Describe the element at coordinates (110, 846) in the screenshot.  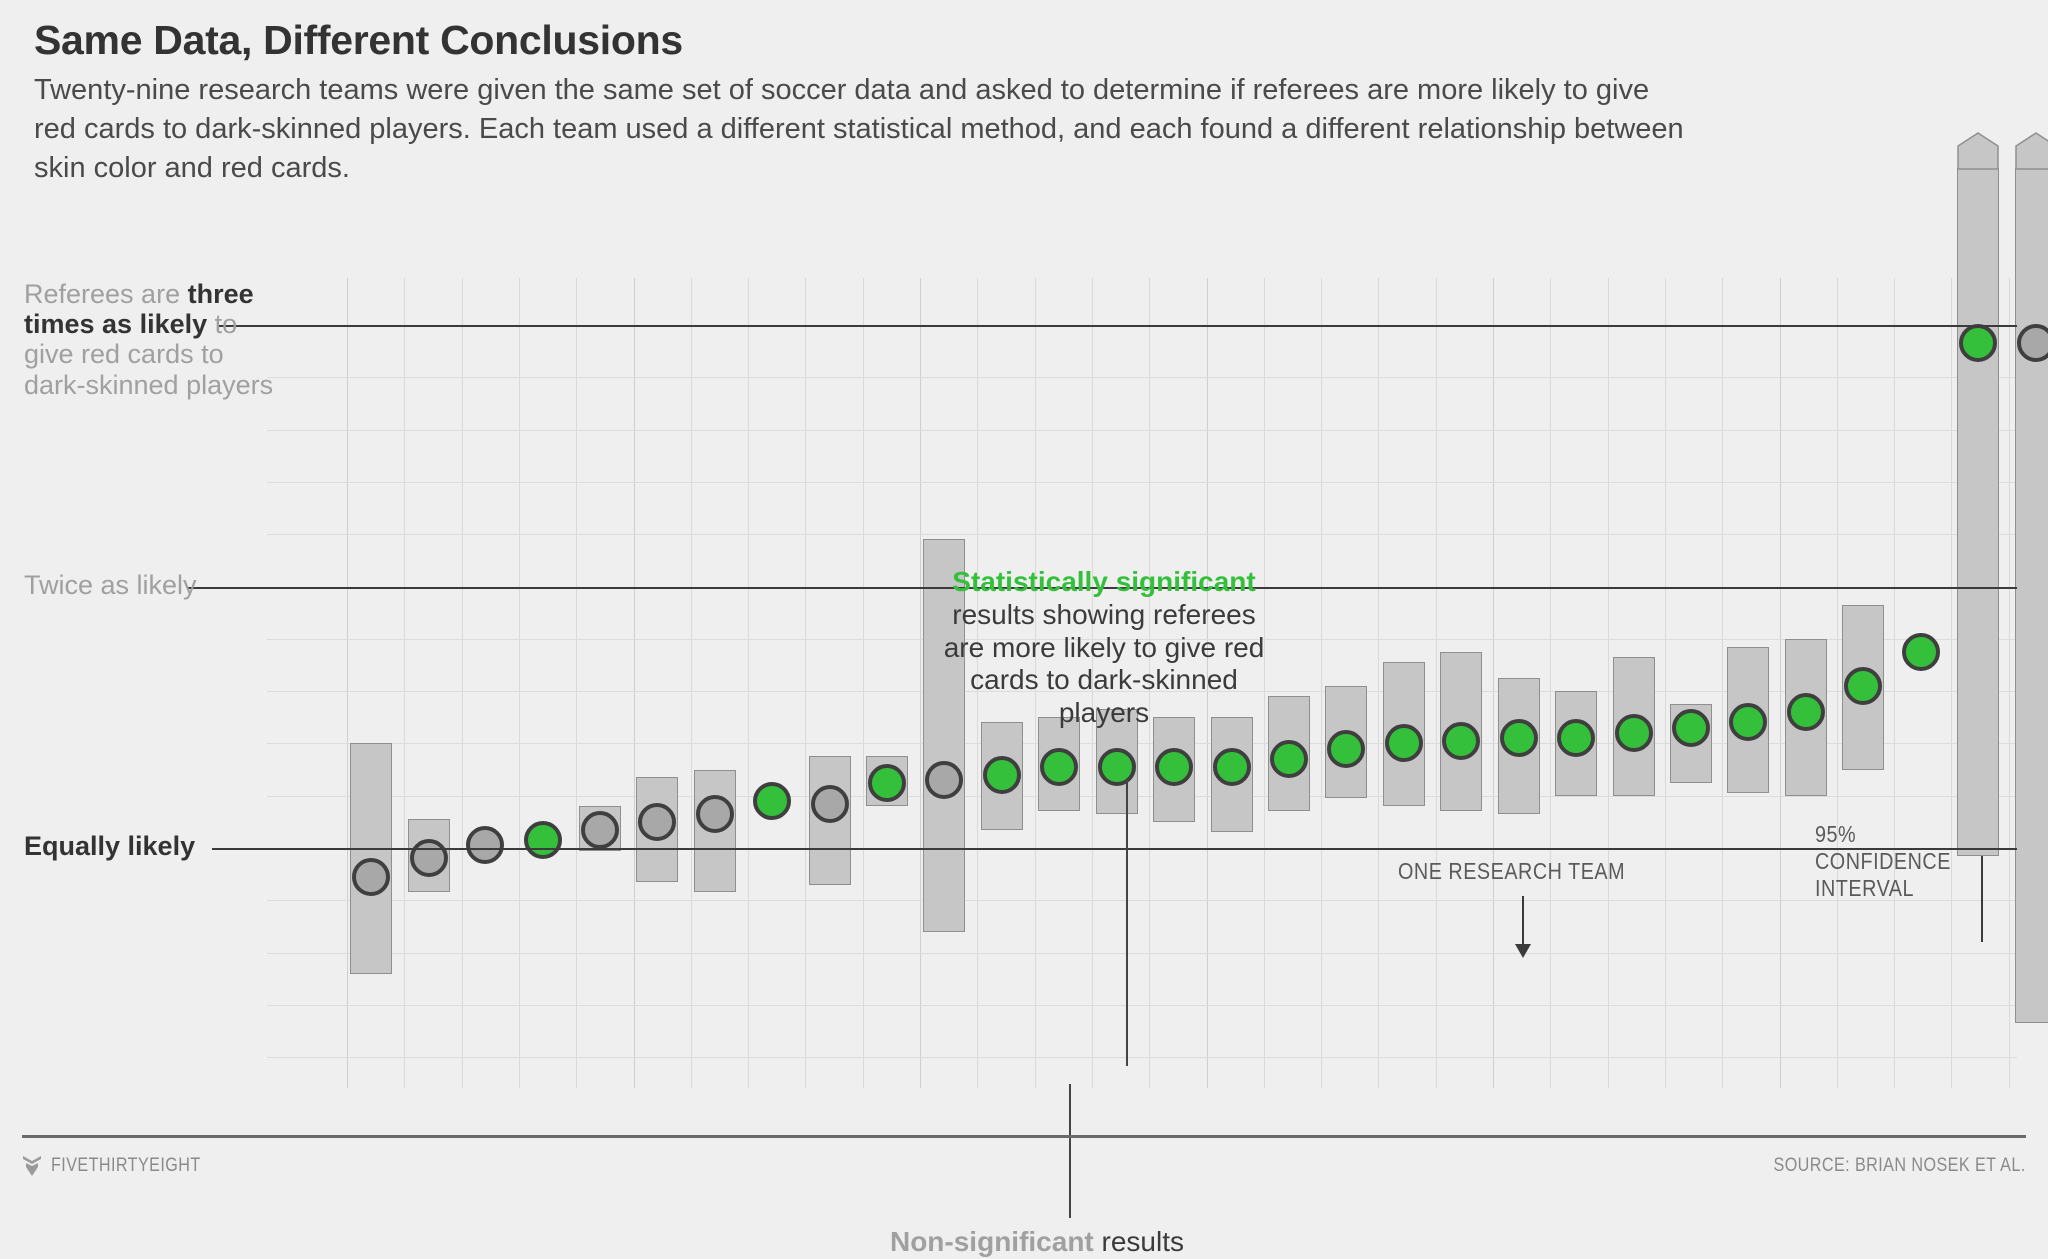
I see `axis-label-equally: Equally likely` at that location.